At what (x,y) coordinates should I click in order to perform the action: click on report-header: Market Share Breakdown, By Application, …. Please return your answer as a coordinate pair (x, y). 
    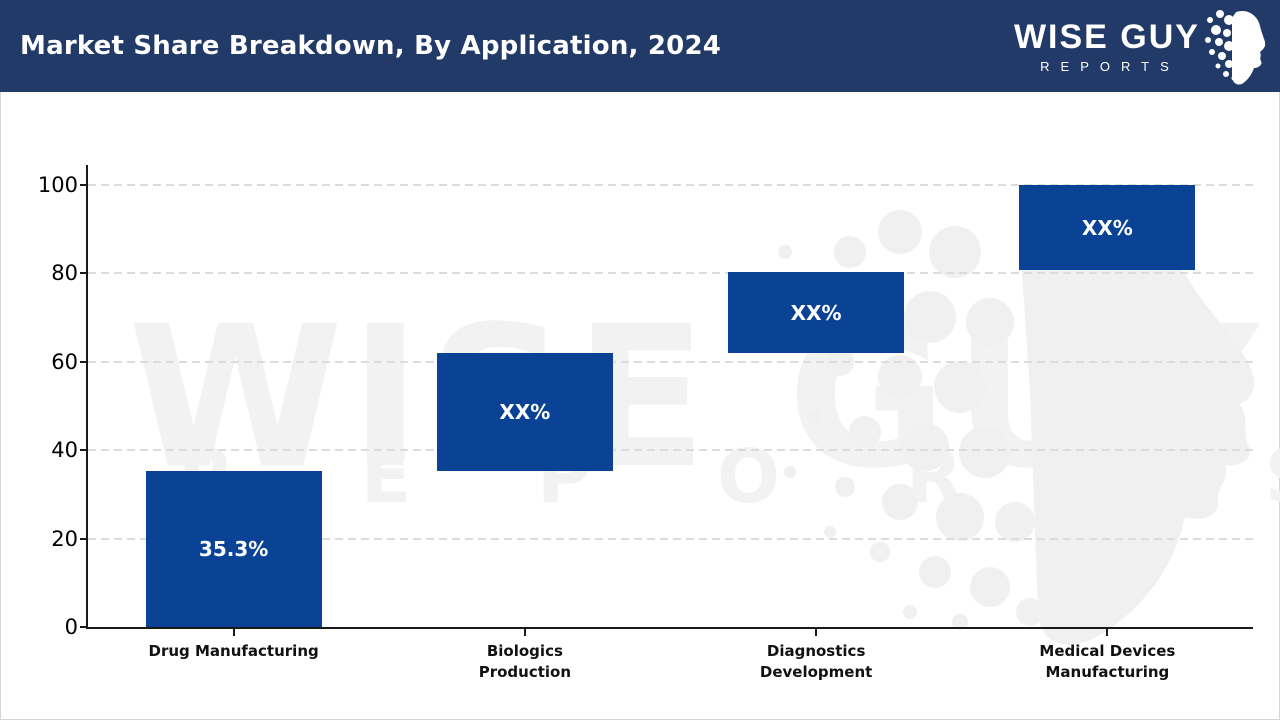
    Looking at the image, I should click on (640, 46).